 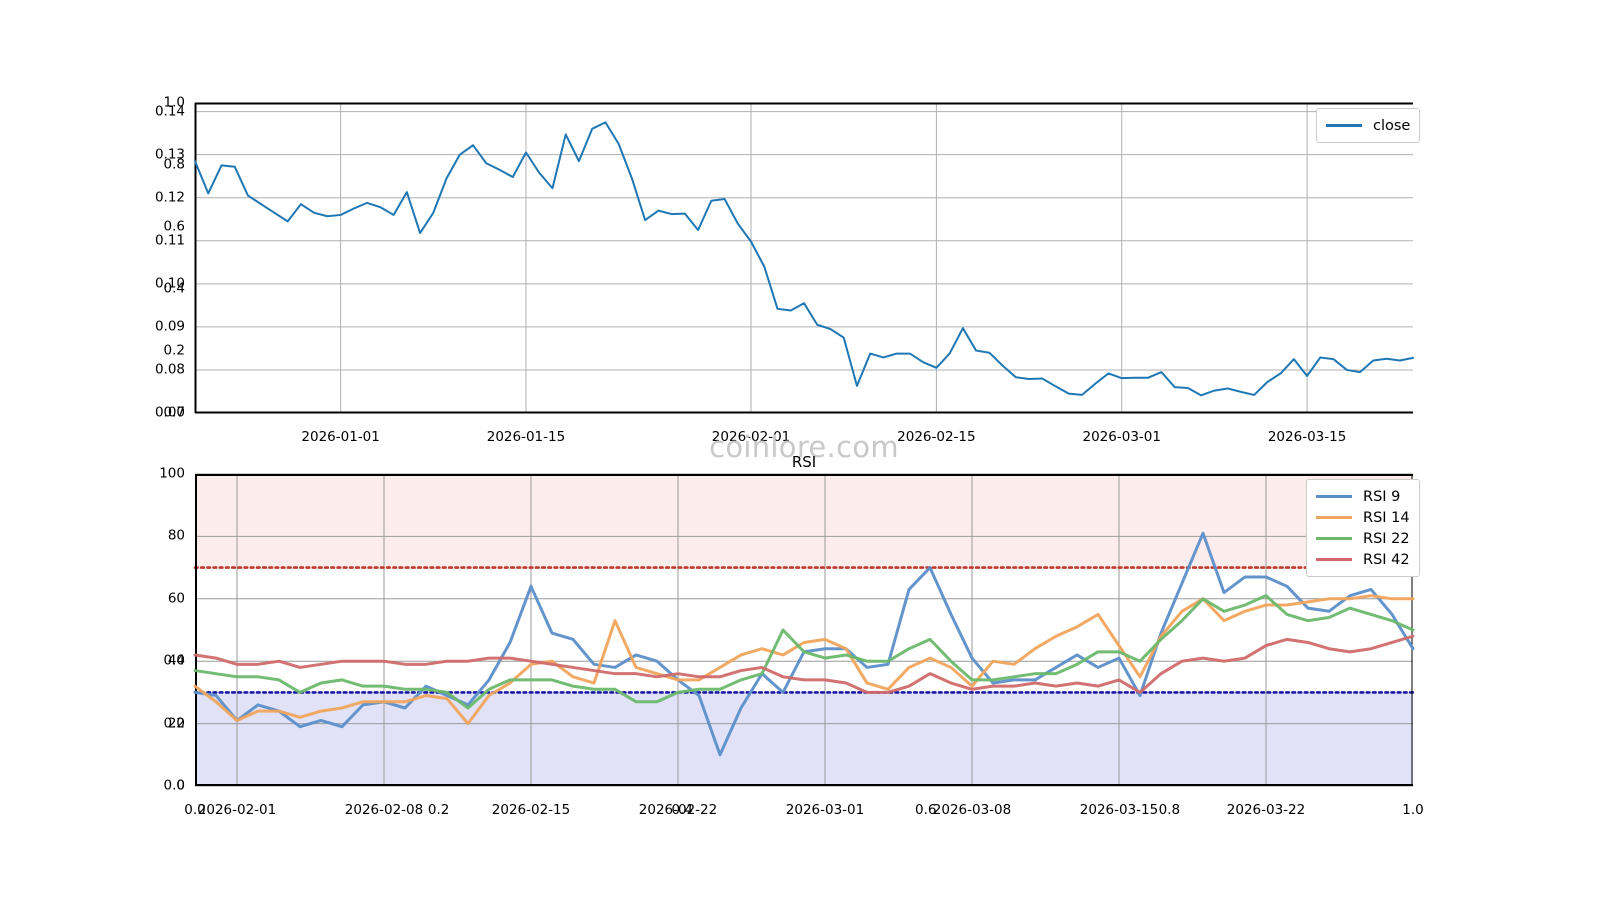 I want to click on rsi-x-tick-label: 2026-02-22, so click(x=678, y=810).